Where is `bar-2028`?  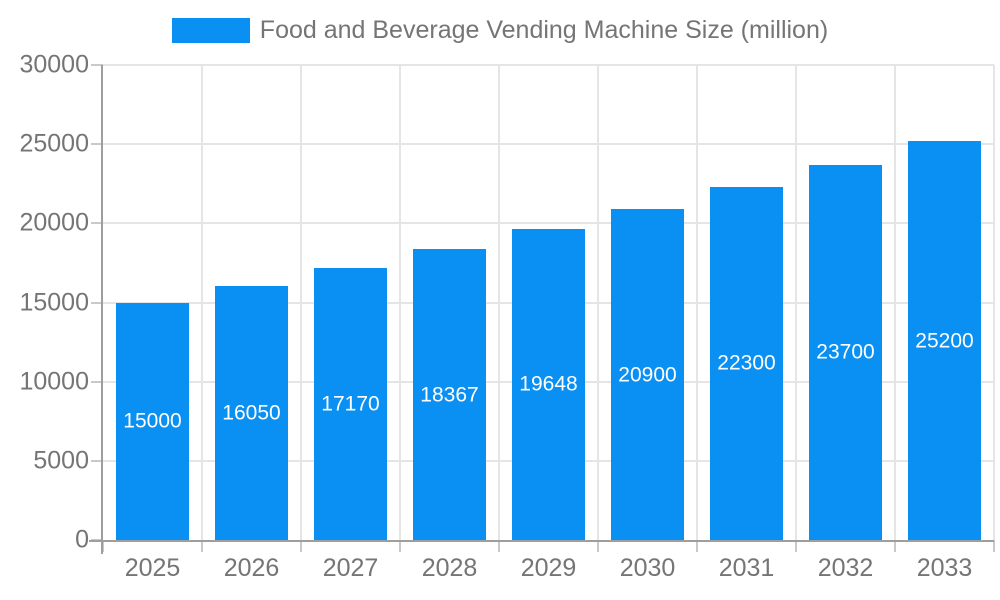 bar-2028 is located at coordinates (449, 394).